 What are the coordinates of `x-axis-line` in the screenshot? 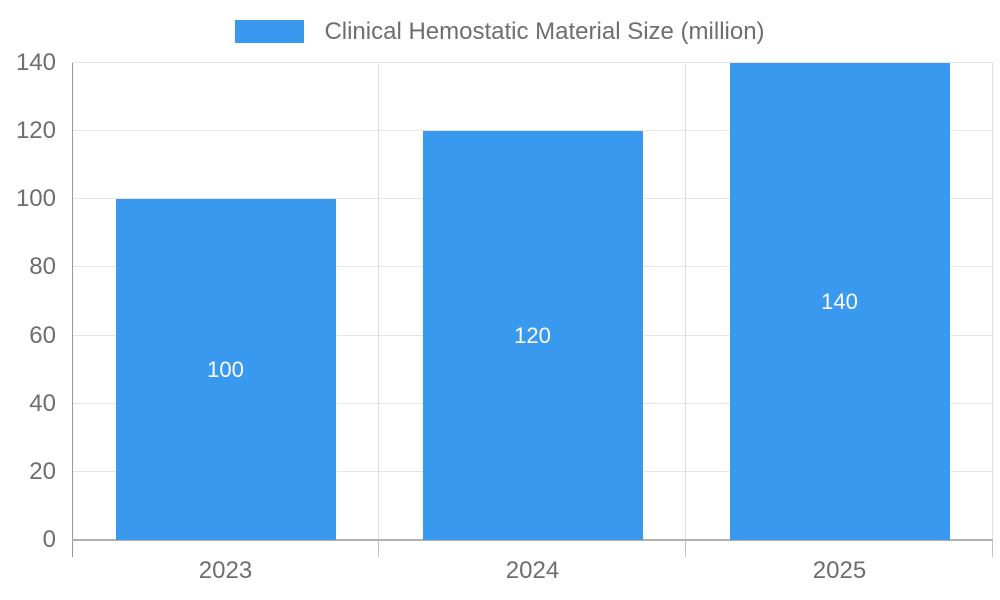 It's located at (532, 540).